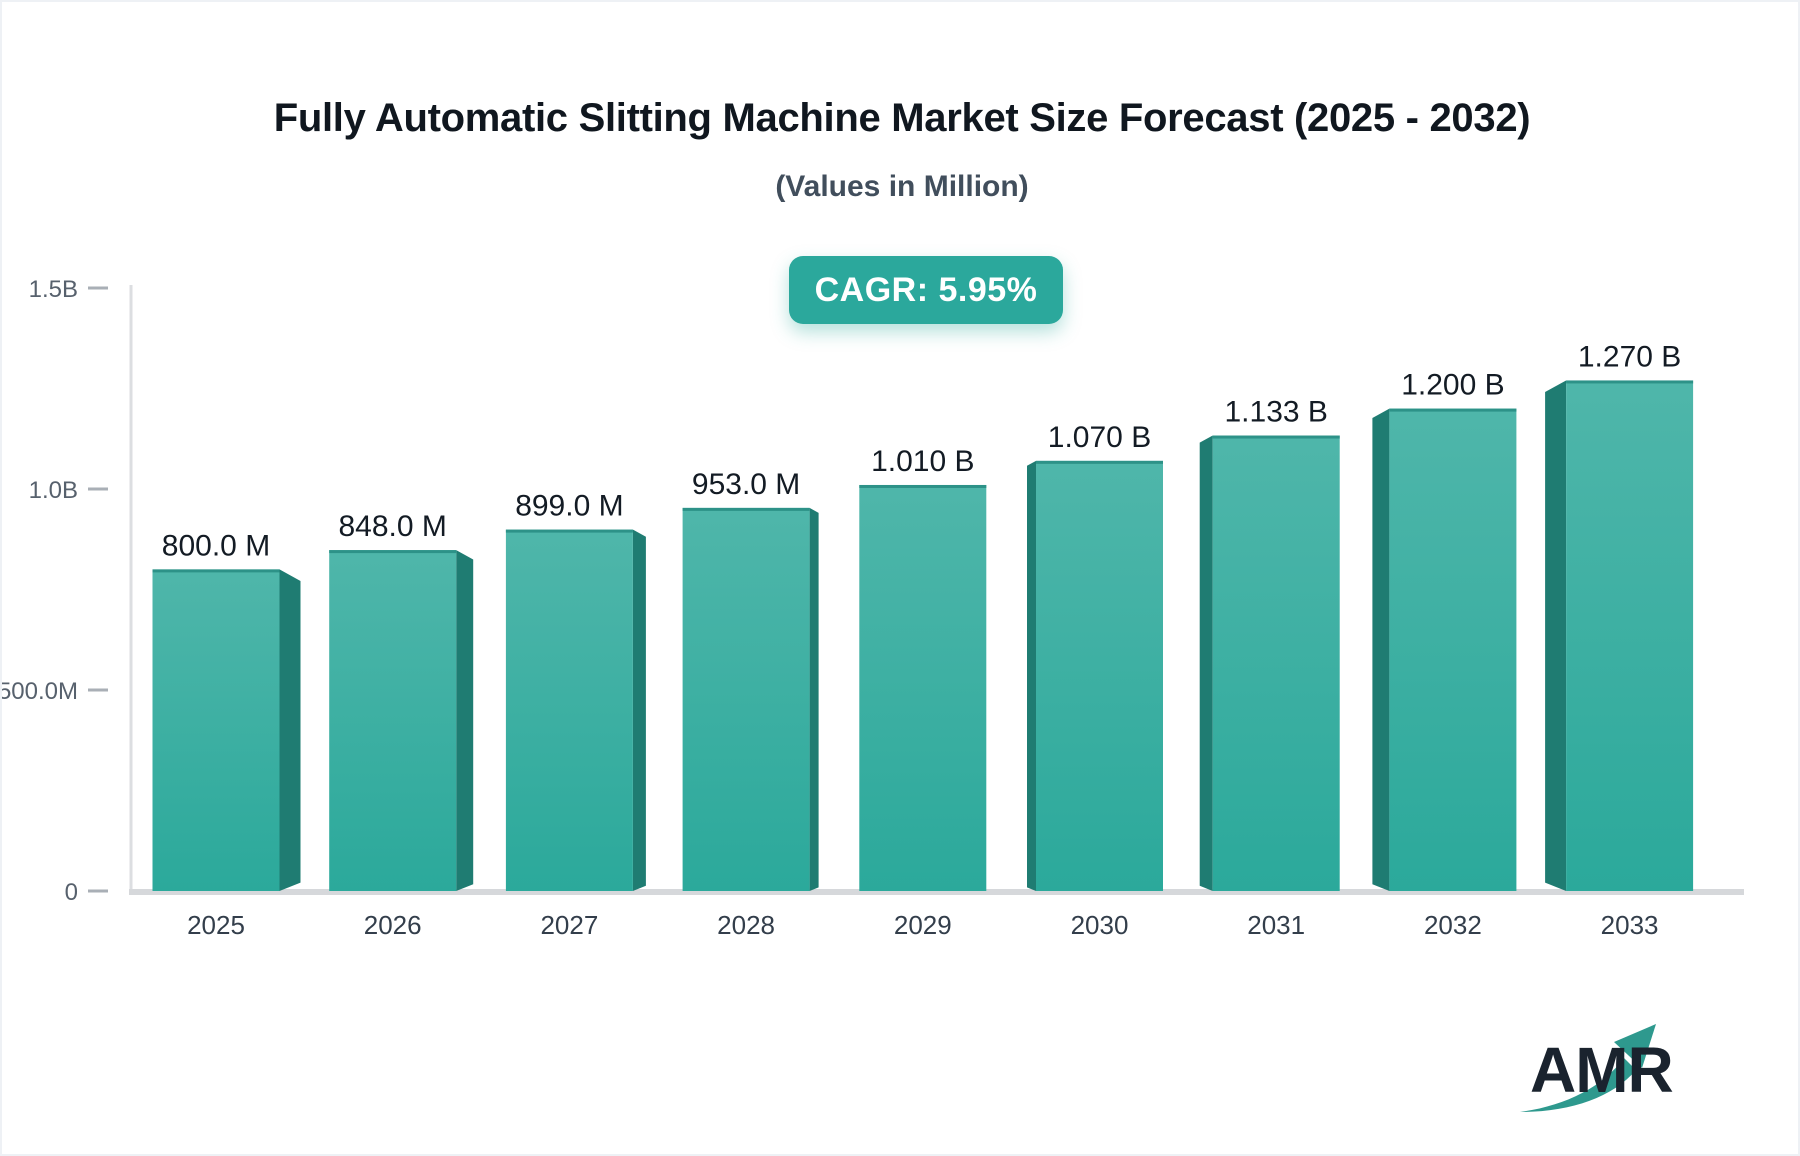 The image size is (1800, 1156). I want to click on bar-value-label: 1.270 B, so click(1629, 356).